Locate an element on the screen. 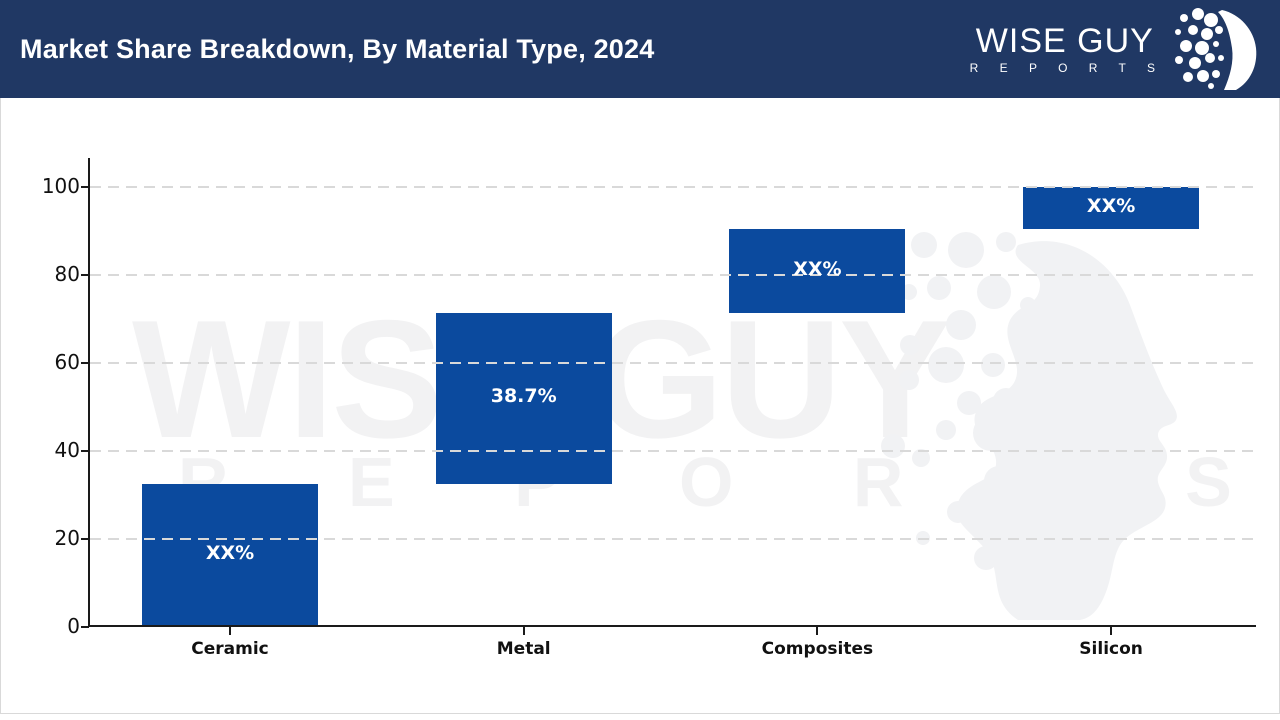 The image size is (1280, 720). bar-ceramic is located at coordinates (230, 555).